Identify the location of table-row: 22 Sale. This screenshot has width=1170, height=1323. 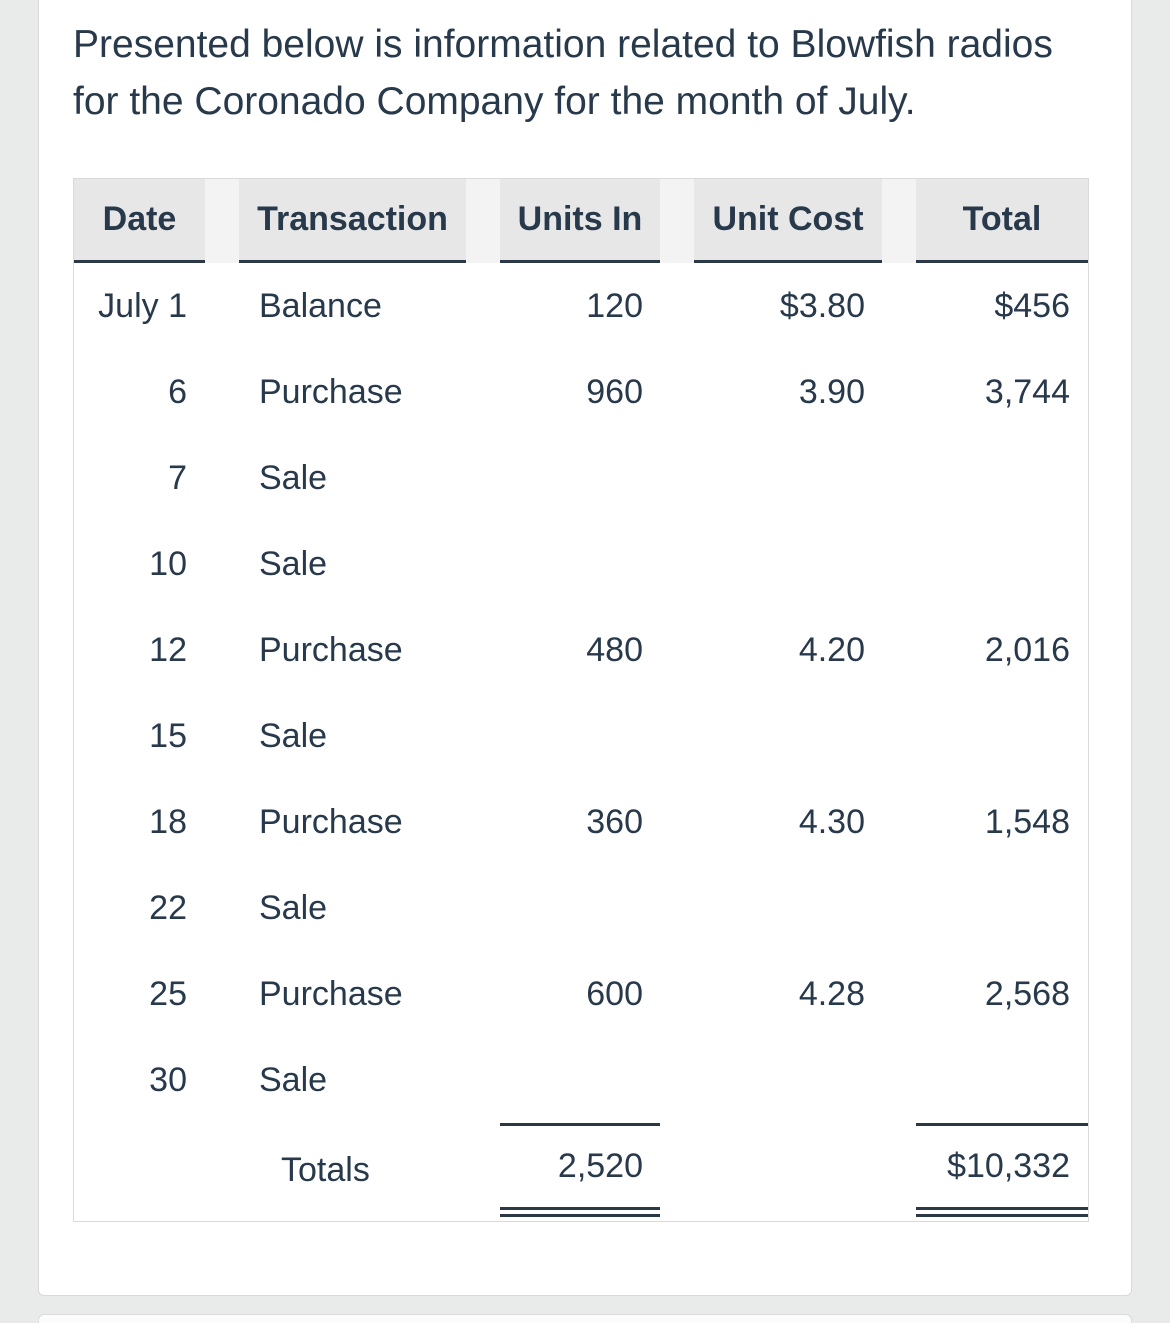
(581, 908).